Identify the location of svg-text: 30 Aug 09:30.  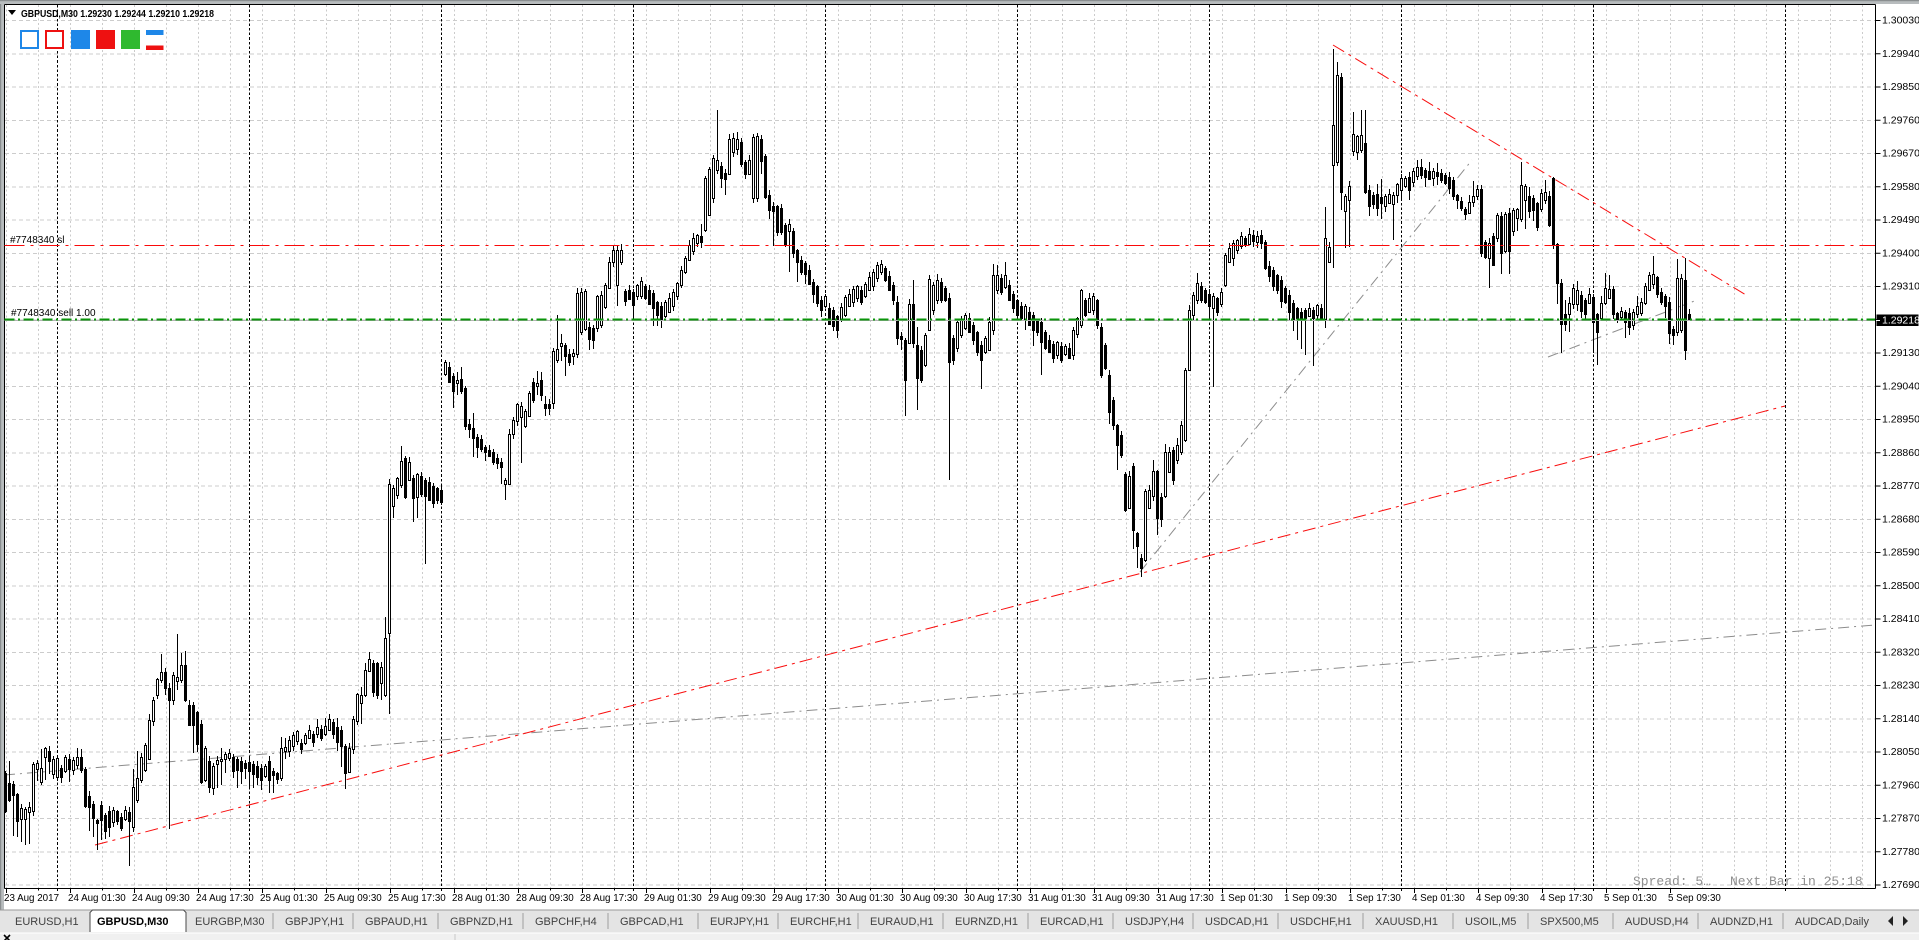
(929, 898).